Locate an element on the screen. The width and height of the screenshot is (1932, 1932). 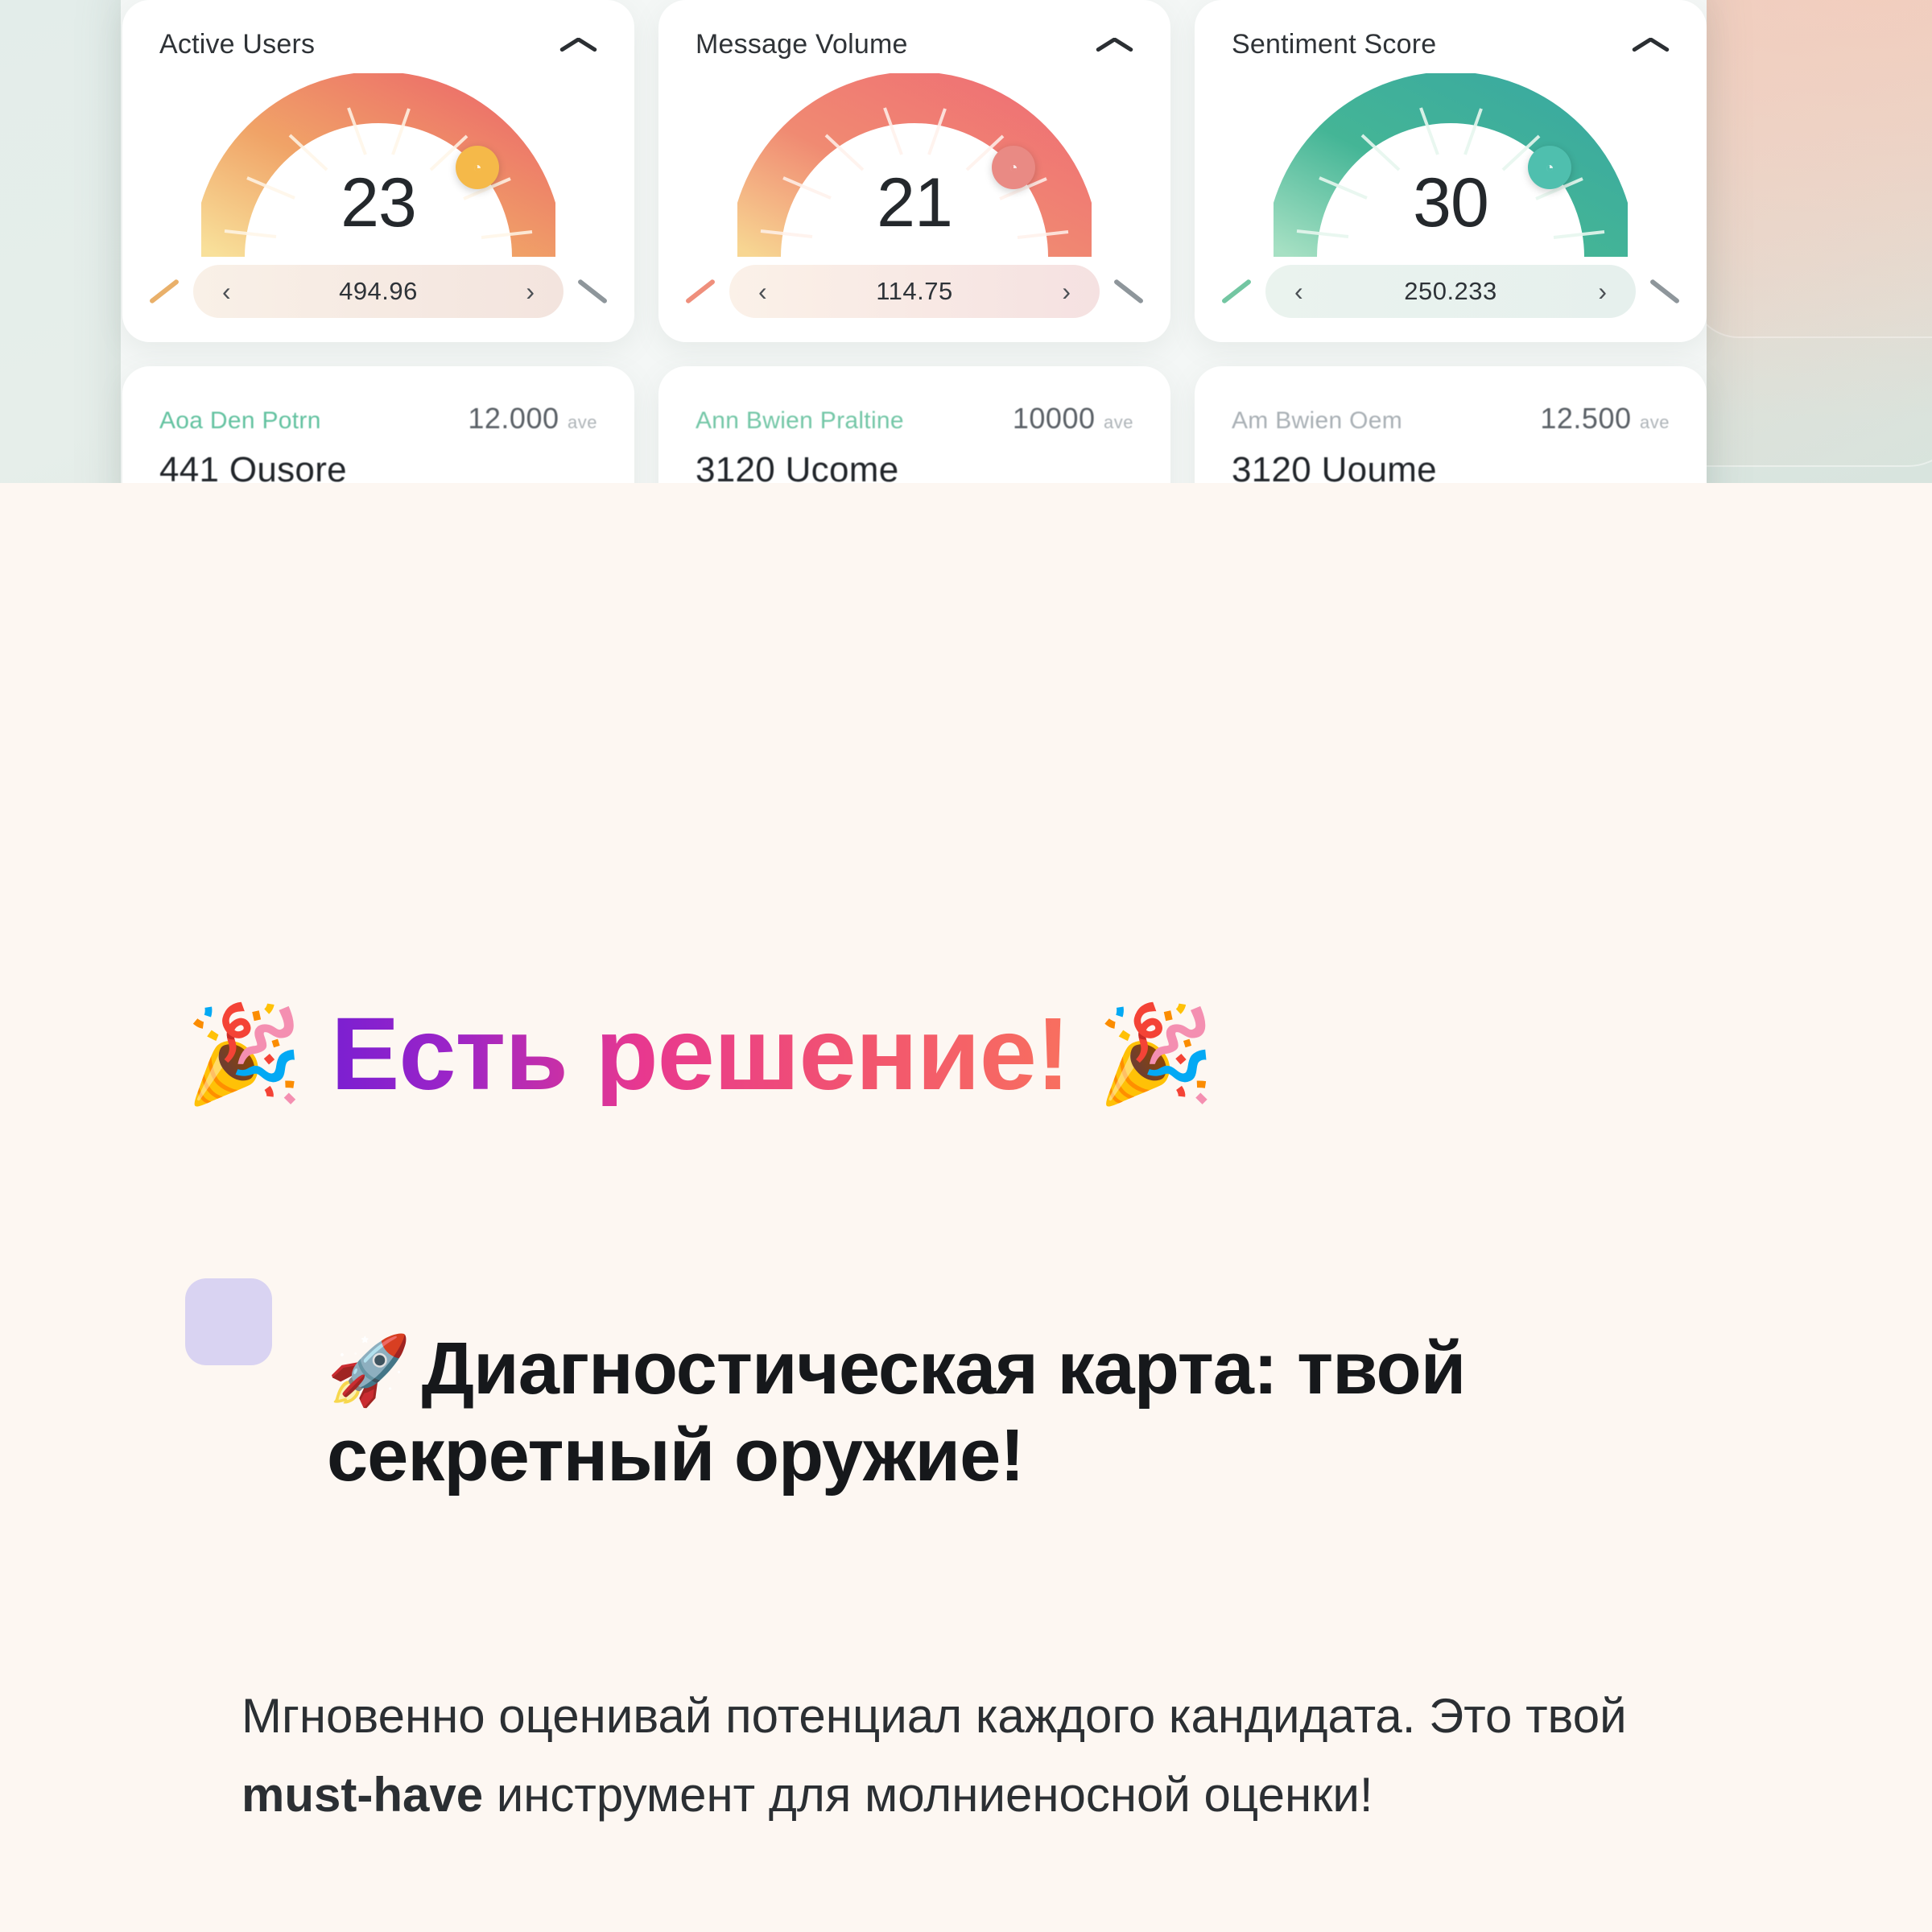
decorative-plate-front is located at coordinates (1811, 169).